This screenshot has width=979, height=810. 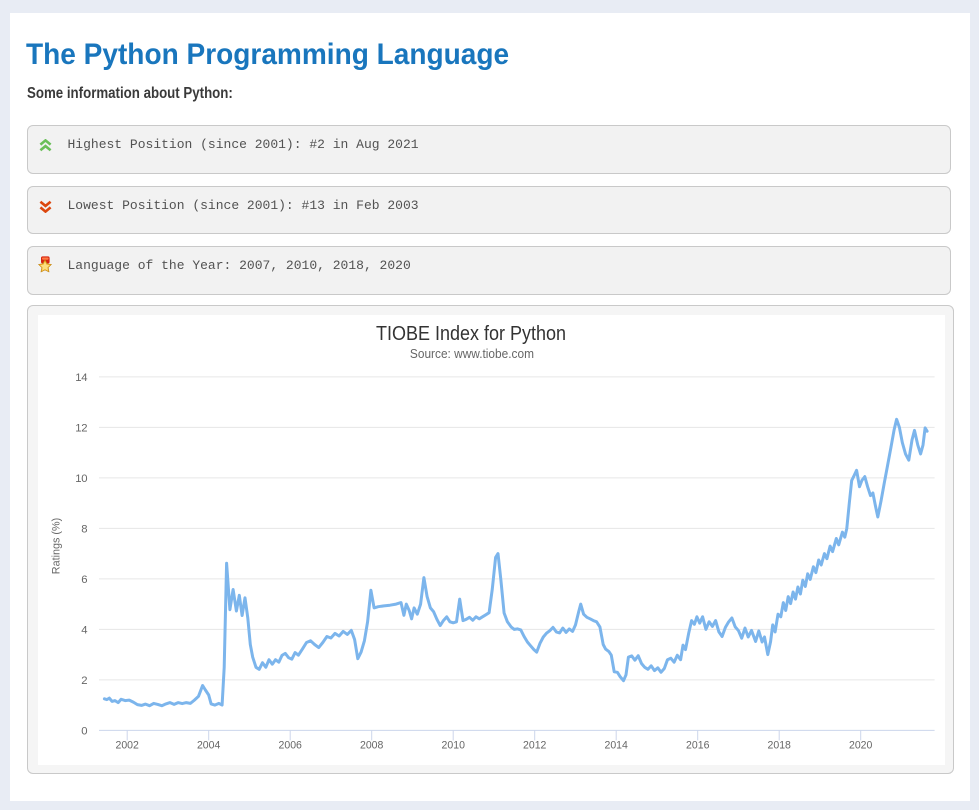 I want to click on svg-text: Source: www.tiobe.com, so click(x=472, y=354).